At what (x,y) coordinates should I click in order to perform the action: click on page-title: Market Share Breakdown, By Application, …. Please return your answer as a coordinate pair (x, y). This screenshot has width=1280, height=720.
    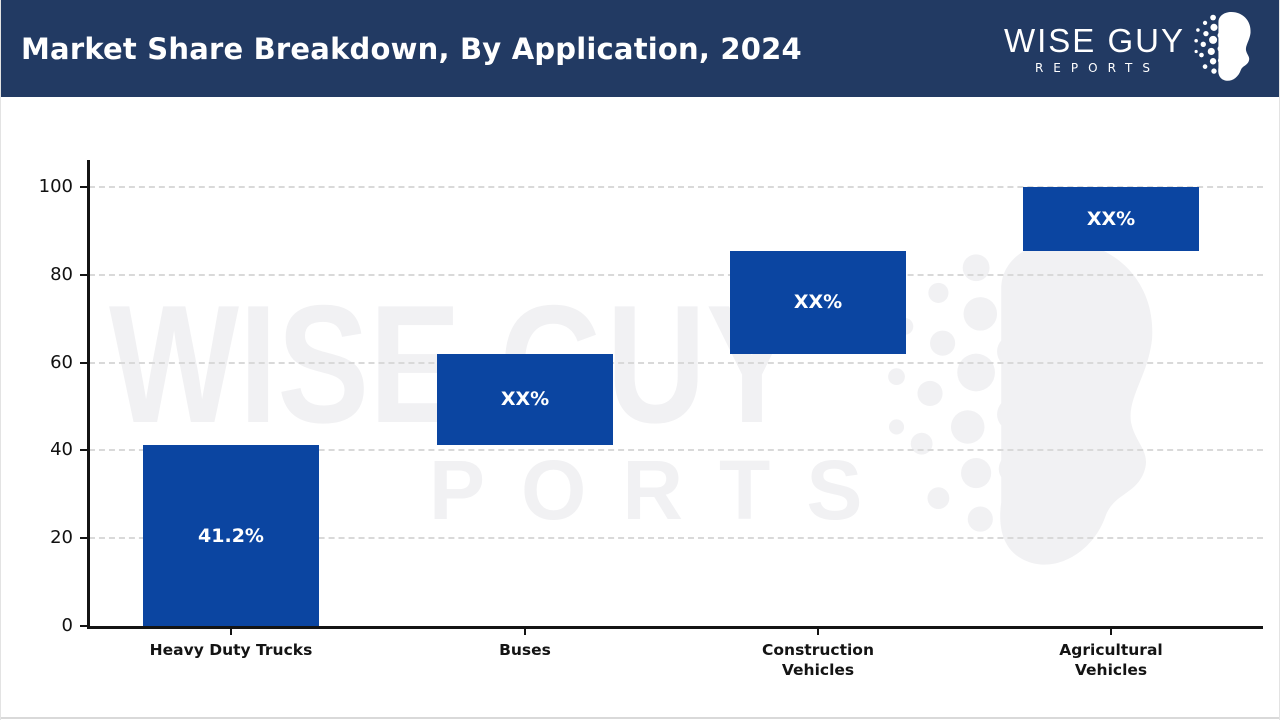
    Looking at the image, I should click on (411, 48).